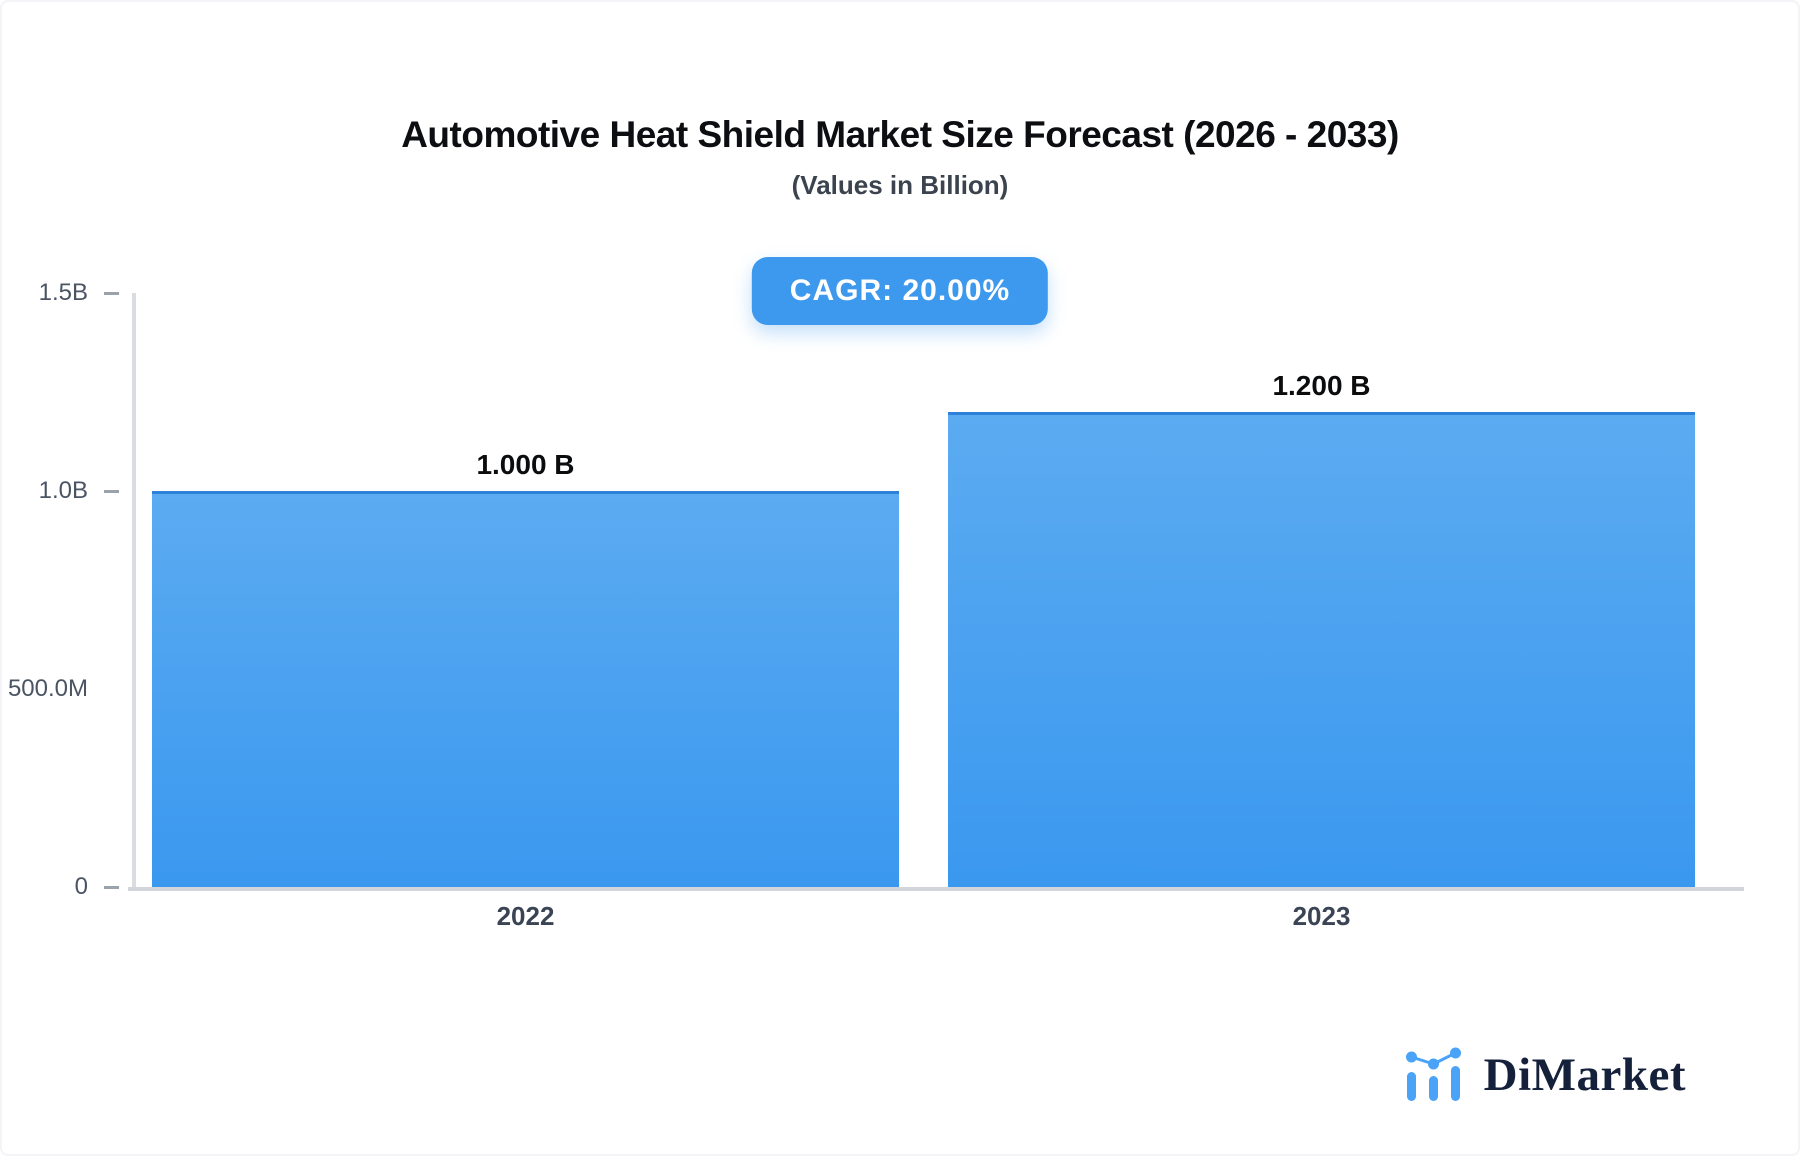 This screenshot has width=1800, height=1156. What do you see at coordinates (900, 185) in the screenshot?
I see `chart-subtitle: (Values in Billion)` at bounding box center [900, 185].